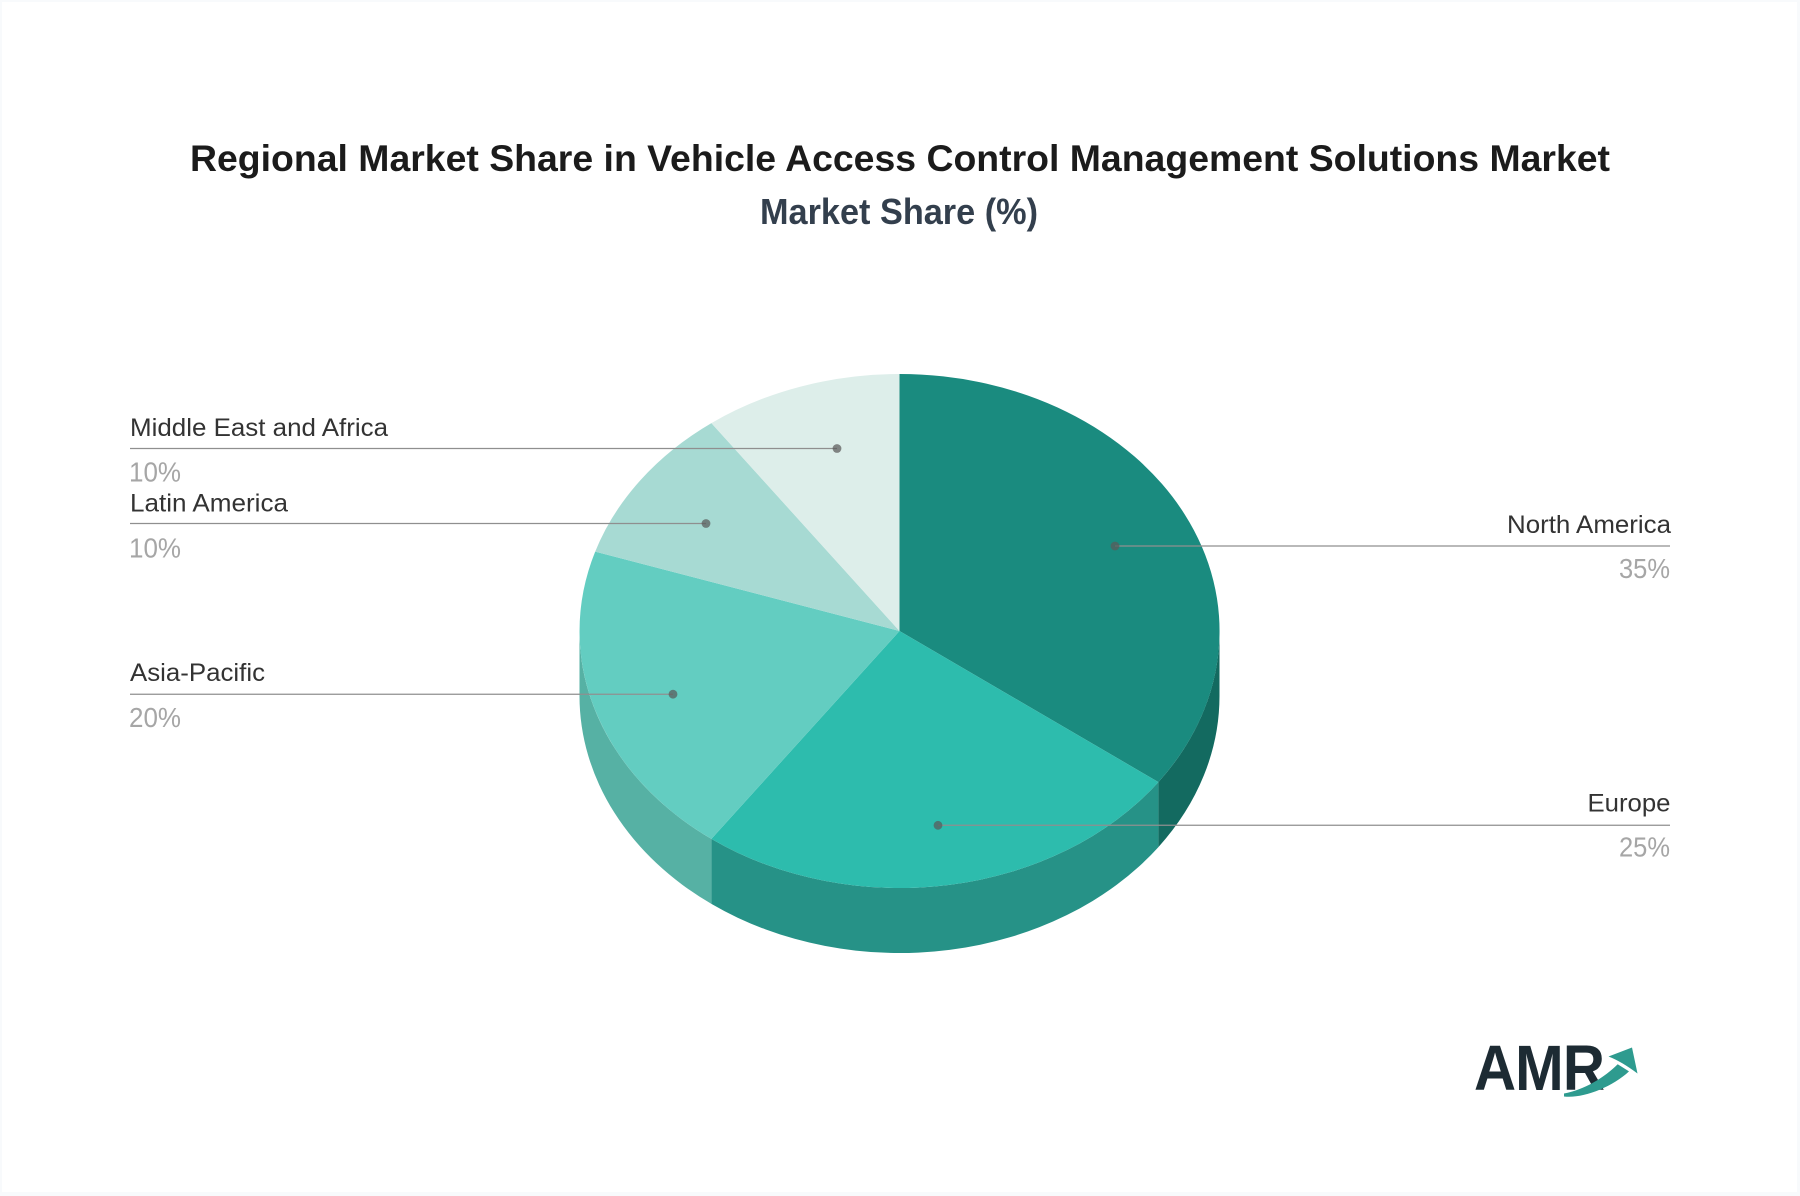  I want to click on svg-text: Market Share (%), so click(899, 211).